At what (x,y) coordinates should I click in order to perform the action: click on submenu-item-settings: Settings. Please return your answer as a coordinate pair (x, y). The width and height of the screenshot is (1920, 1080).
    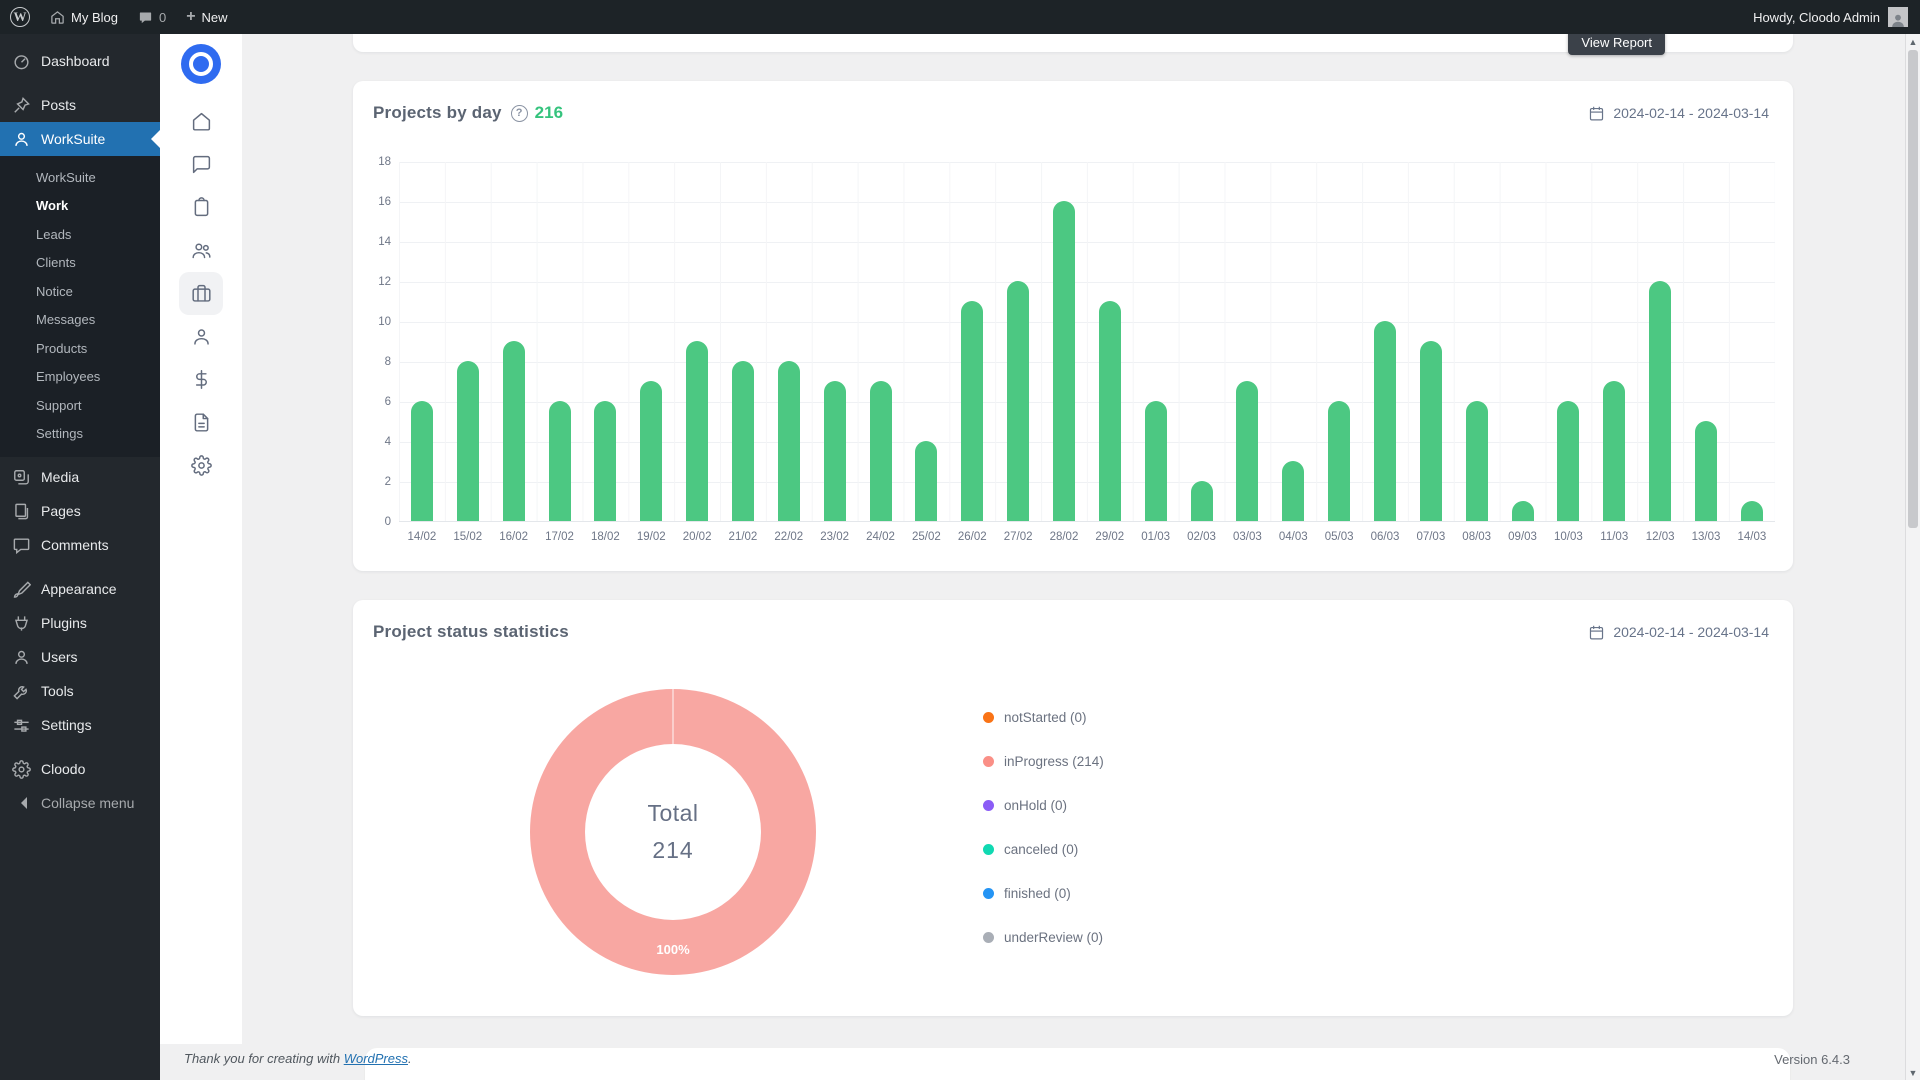
    Looking at the image, I should click on (59, 434).